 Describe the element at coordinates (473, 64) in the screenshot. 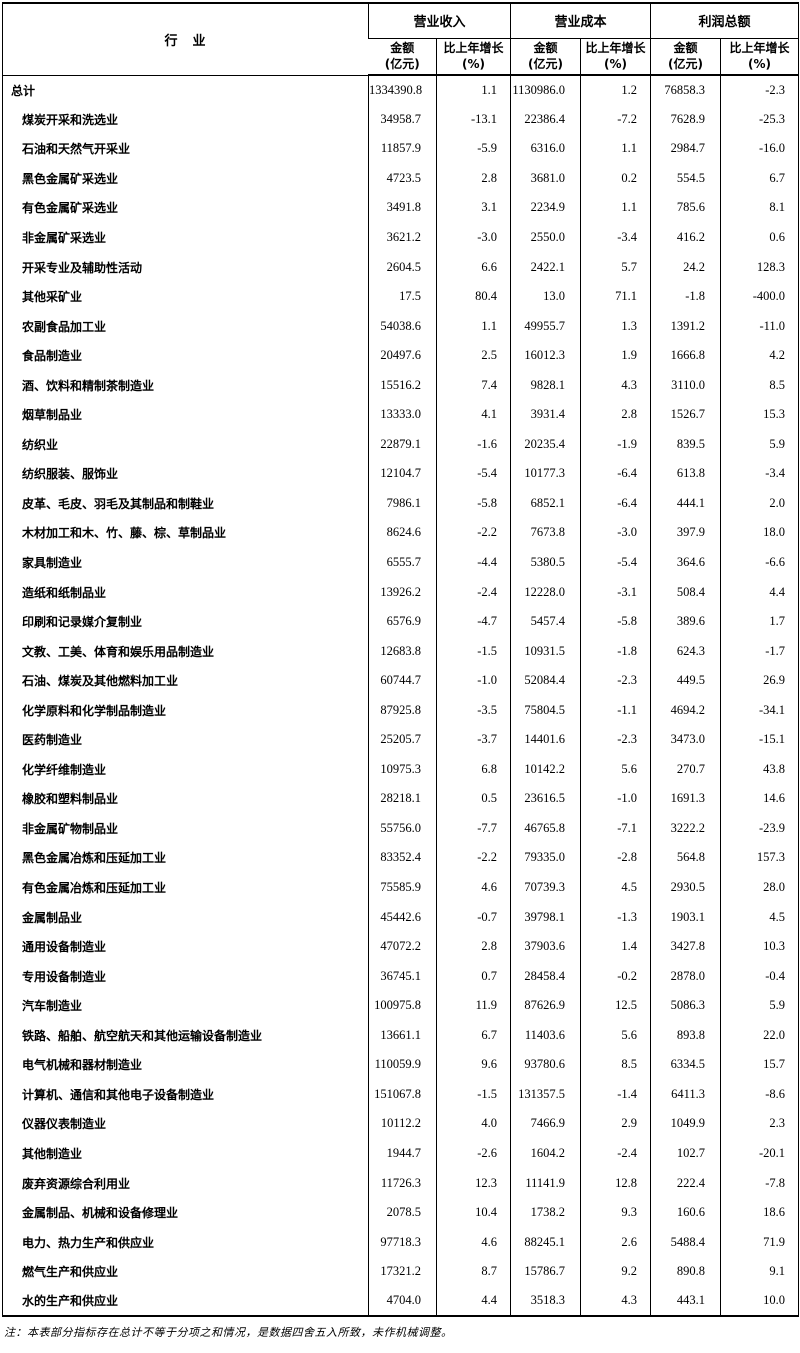

I see `subheader-growth-unit: (%)` at that location.